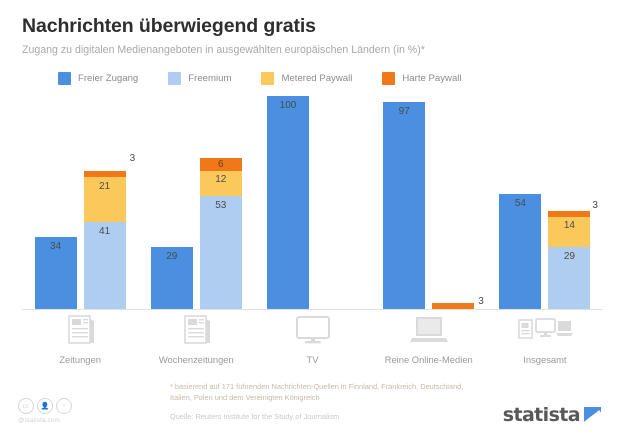 This screenshot has height=438, width=617. I want to click on axis-label: Insgesamt, so click(545, 359).